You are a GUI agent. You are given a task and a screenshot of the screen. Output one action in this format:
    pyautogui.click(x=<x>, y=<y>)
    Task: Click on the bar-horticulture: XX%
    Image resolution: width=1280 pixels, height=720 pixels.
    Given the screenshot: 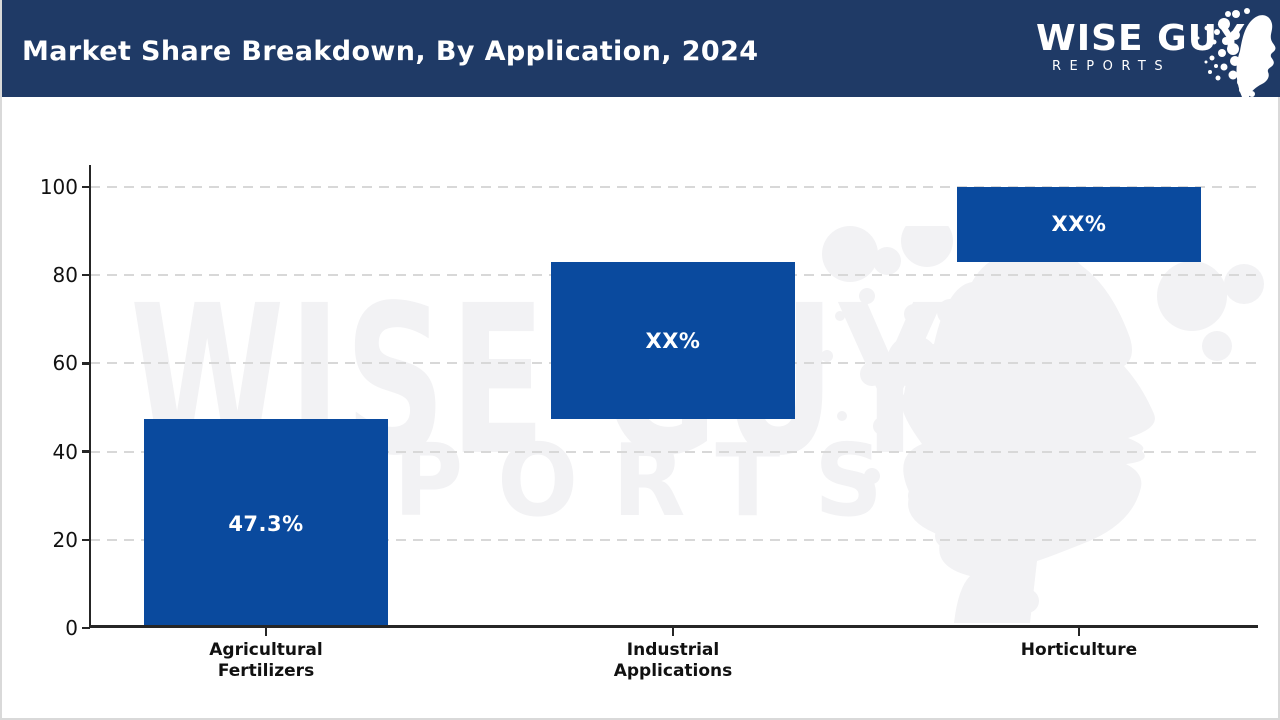 What is the action you would take?
    pyautogui.click(x=1079, y=224)
    